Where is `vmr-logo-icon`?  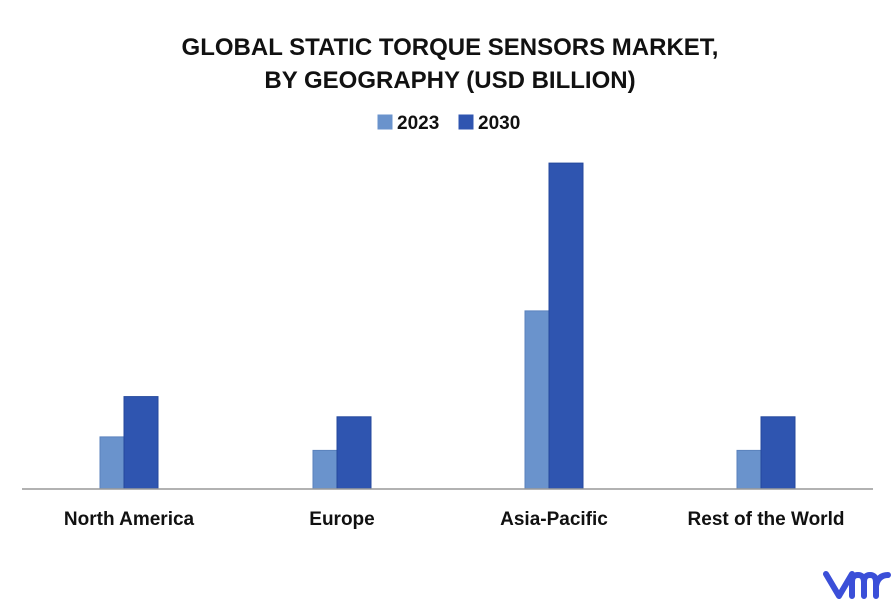
vmr-logo-icon is located at coordinates (857, 585).